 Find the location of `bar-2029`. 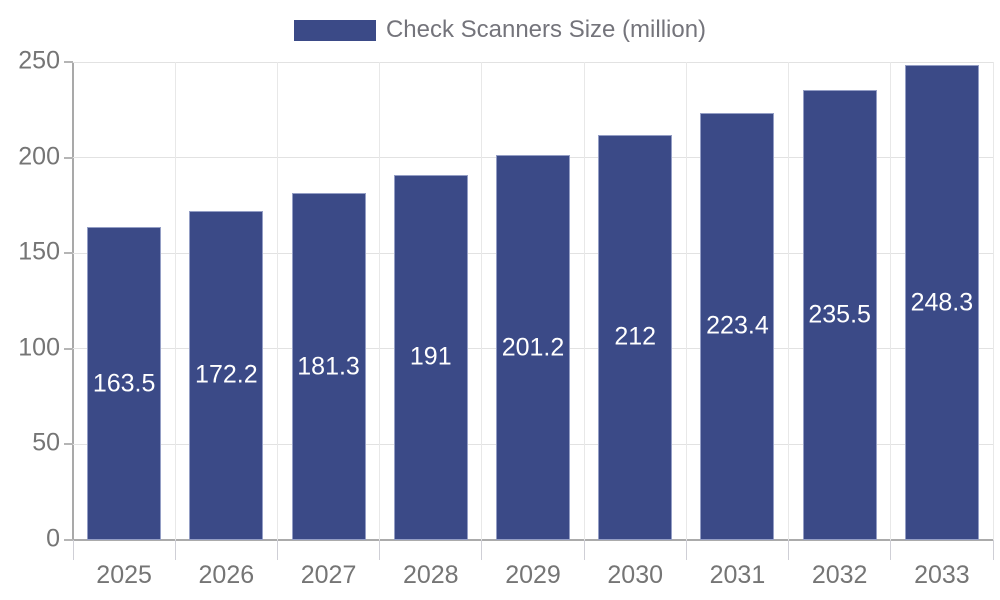

bar-2029 is located at coordinates (533, 347).